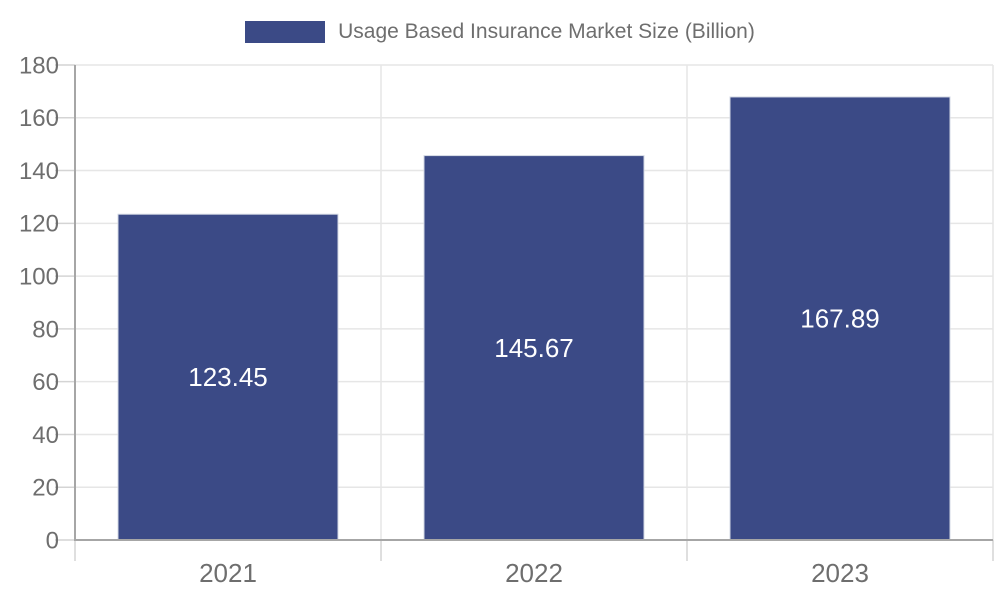  I want to click on bar-2022, so click(534, 348).